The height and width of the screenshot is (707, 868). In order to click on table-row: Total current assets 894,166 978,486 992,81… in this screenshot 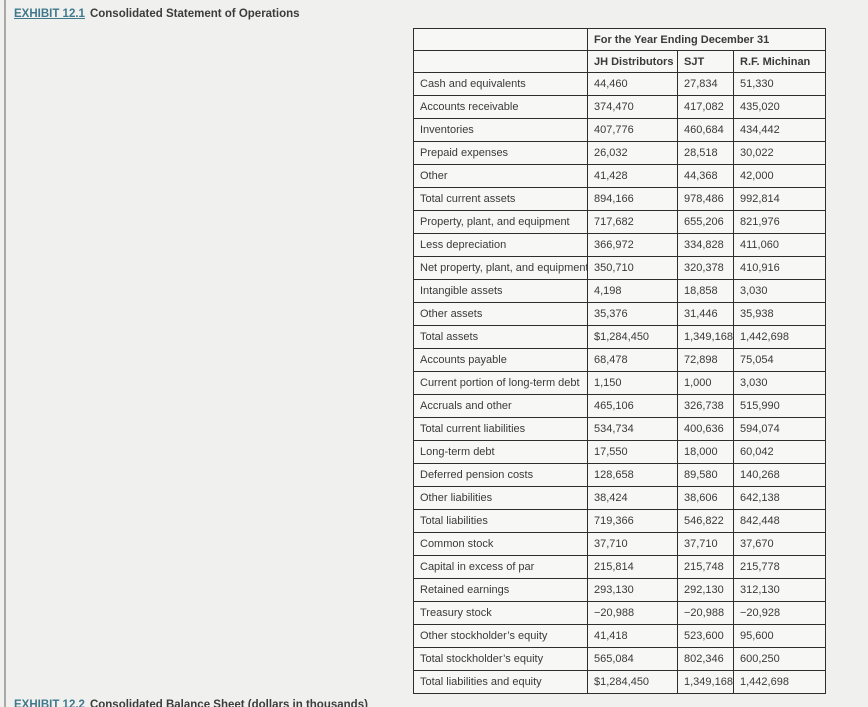, I will do `click(620, 199)`.